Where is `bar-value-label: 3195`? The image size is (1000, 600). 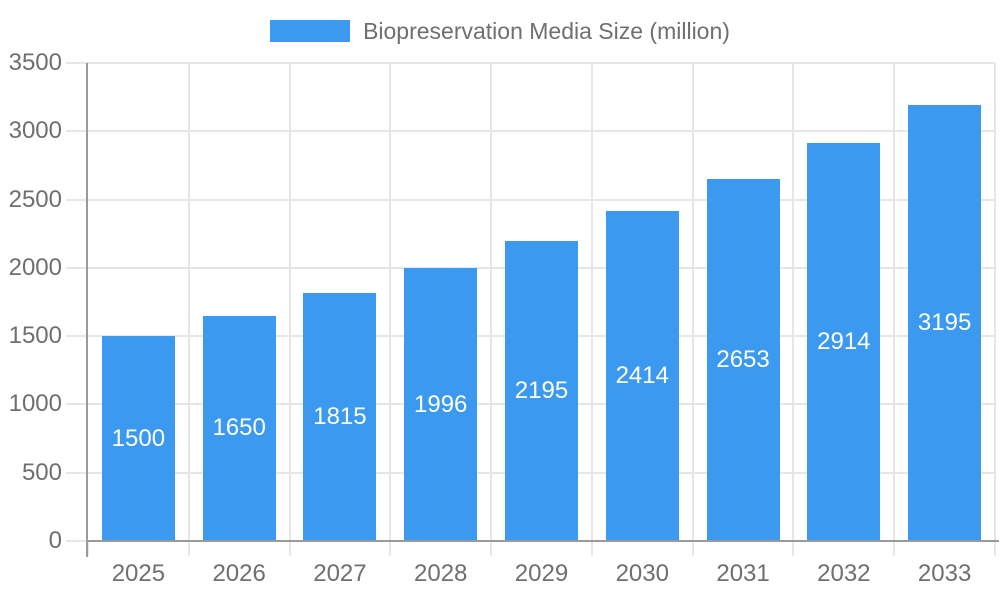
bar-value-label: 3195 is located at coordinates (944, 322).